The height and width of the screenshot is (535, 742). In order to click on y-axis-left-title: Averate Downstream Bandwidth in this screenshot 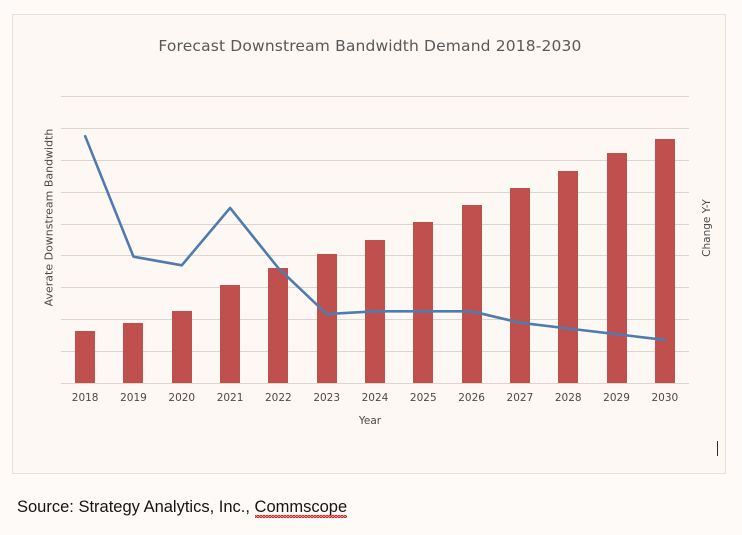, I will do `click(49, 217)`.